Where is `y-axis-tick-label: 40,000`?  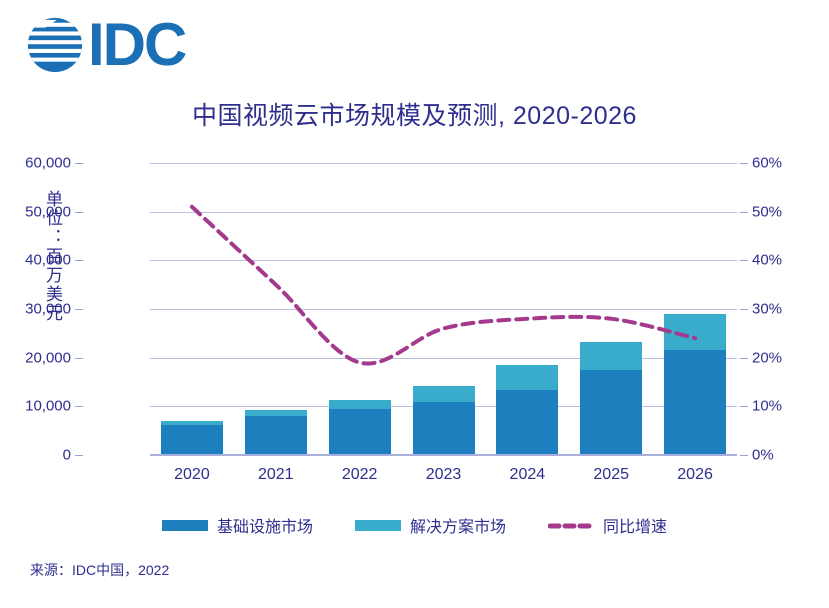 y-axis-tick-label: 40,000 is located at coordinates (48, 260).